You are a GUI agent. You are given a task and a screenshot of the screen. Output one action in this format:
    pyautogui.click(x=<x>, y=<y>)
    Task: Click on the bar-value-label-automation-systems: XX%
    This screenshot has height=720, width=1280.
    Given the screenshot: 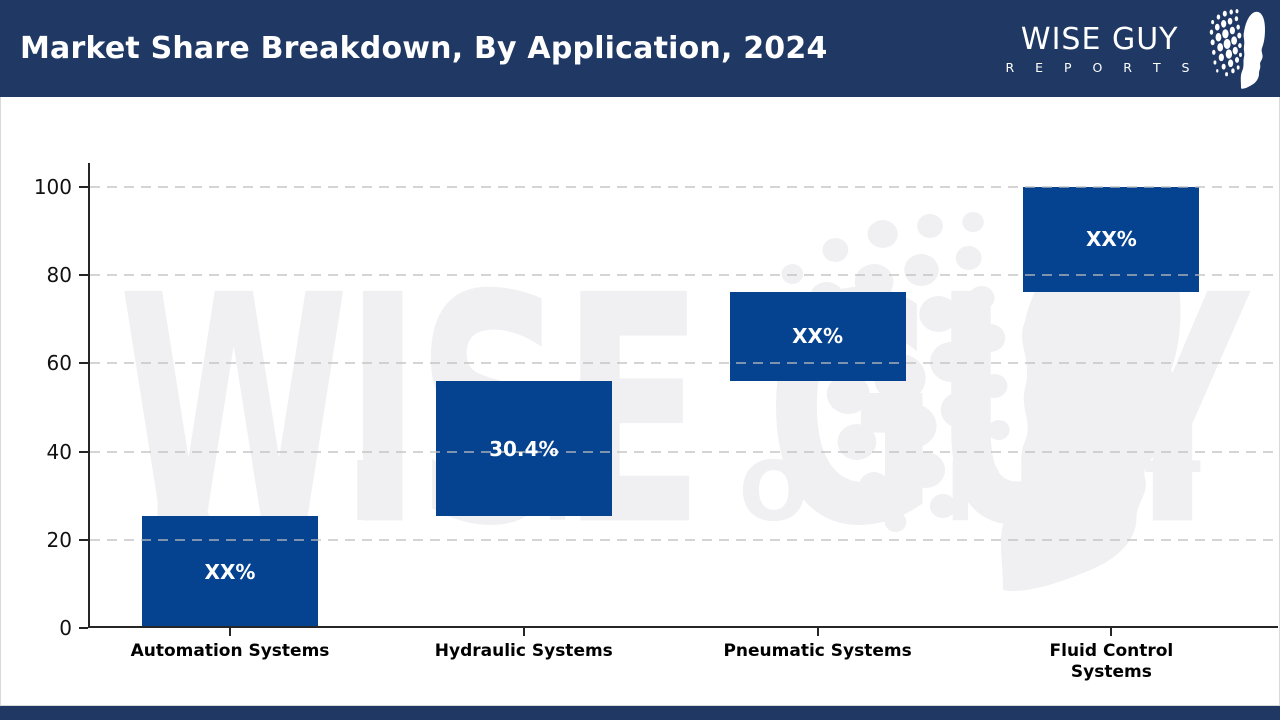 What is the action you would take?
    pyautogui.click(x=230, y=571)
    